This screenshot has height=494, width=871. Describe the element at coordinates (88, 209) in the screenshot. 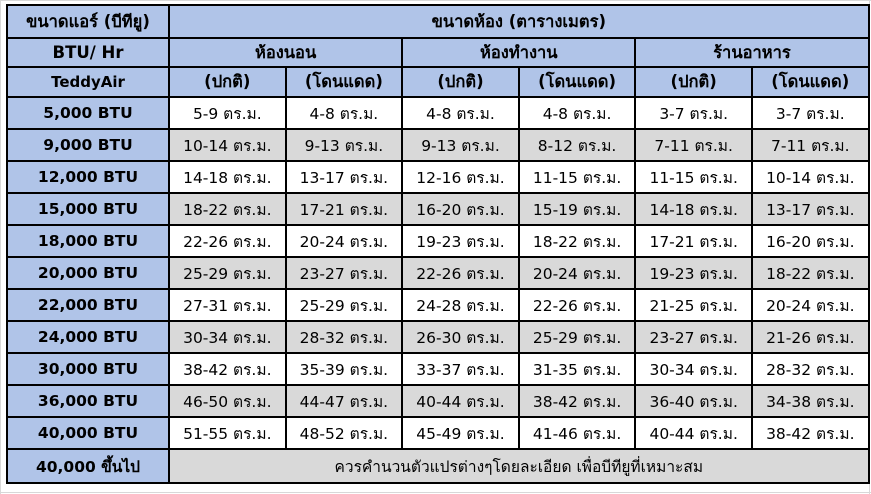

I see `row-btu-label: 15,000 BTU` at that location.